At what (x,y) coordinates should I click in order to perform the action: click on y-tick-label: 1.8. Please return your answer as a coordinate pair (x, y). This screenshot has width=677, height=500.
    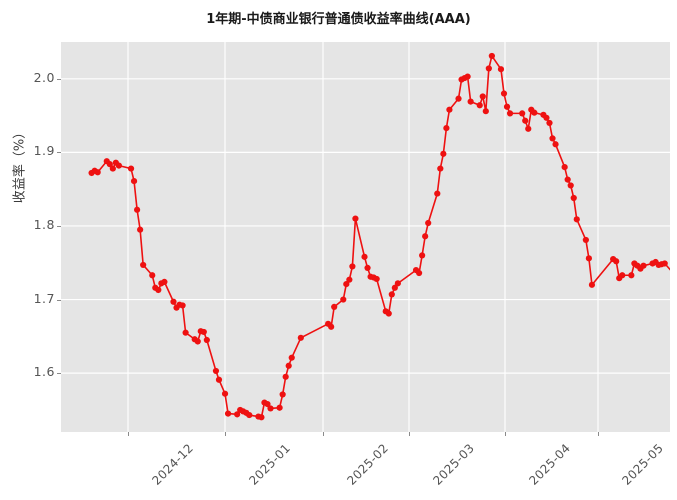
    Looking at the image, I should click on (44, 224).